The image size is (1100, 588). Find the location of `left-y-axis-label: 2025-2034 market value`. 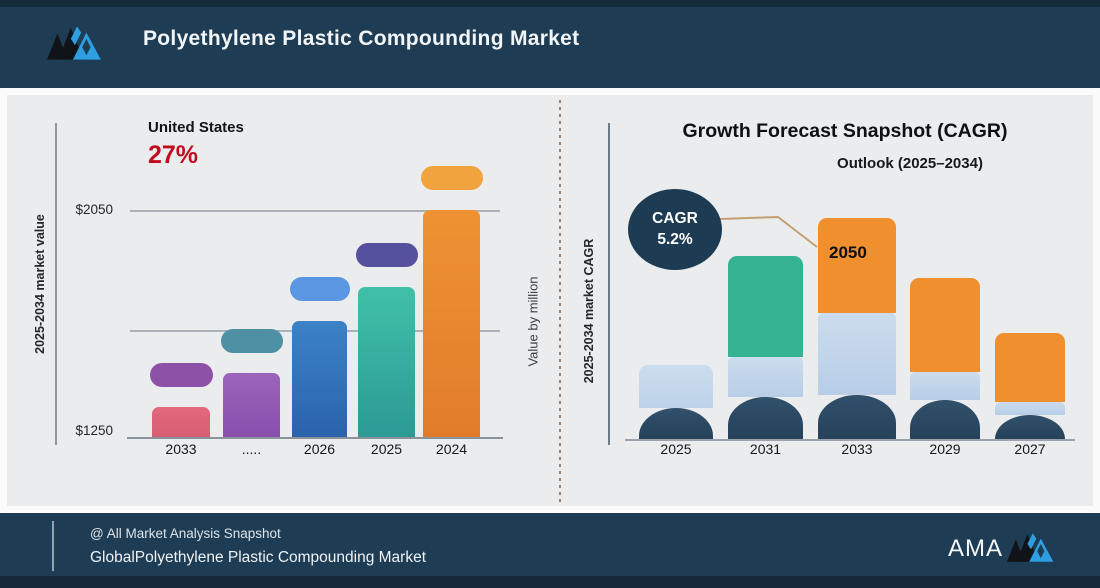

left-y-axis-label: 2025-2034 market value is located at coordinates (40, 284).